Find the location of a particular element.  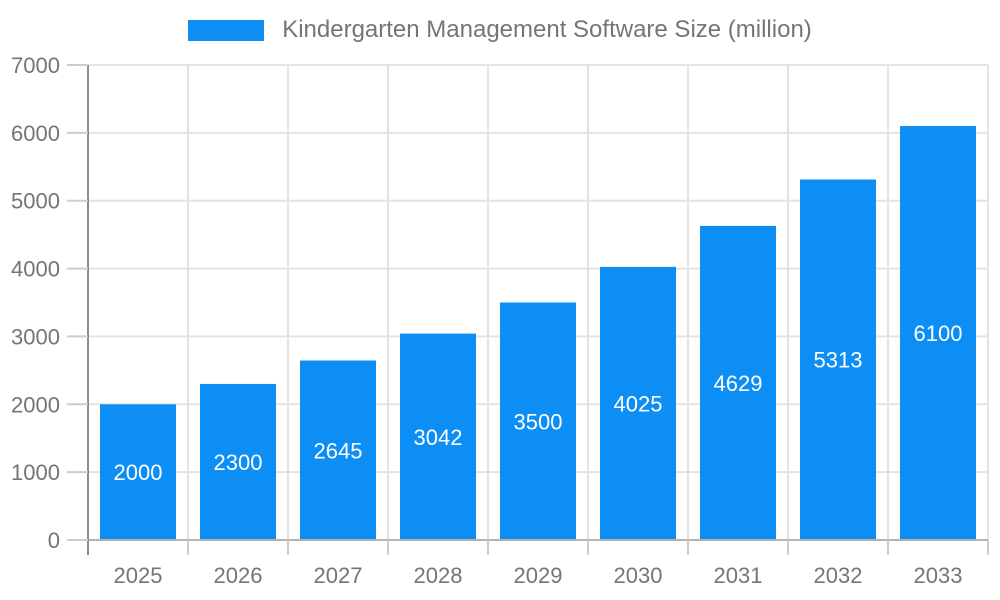

bar-value-label: 5313 is located at coordinates (838, 360).